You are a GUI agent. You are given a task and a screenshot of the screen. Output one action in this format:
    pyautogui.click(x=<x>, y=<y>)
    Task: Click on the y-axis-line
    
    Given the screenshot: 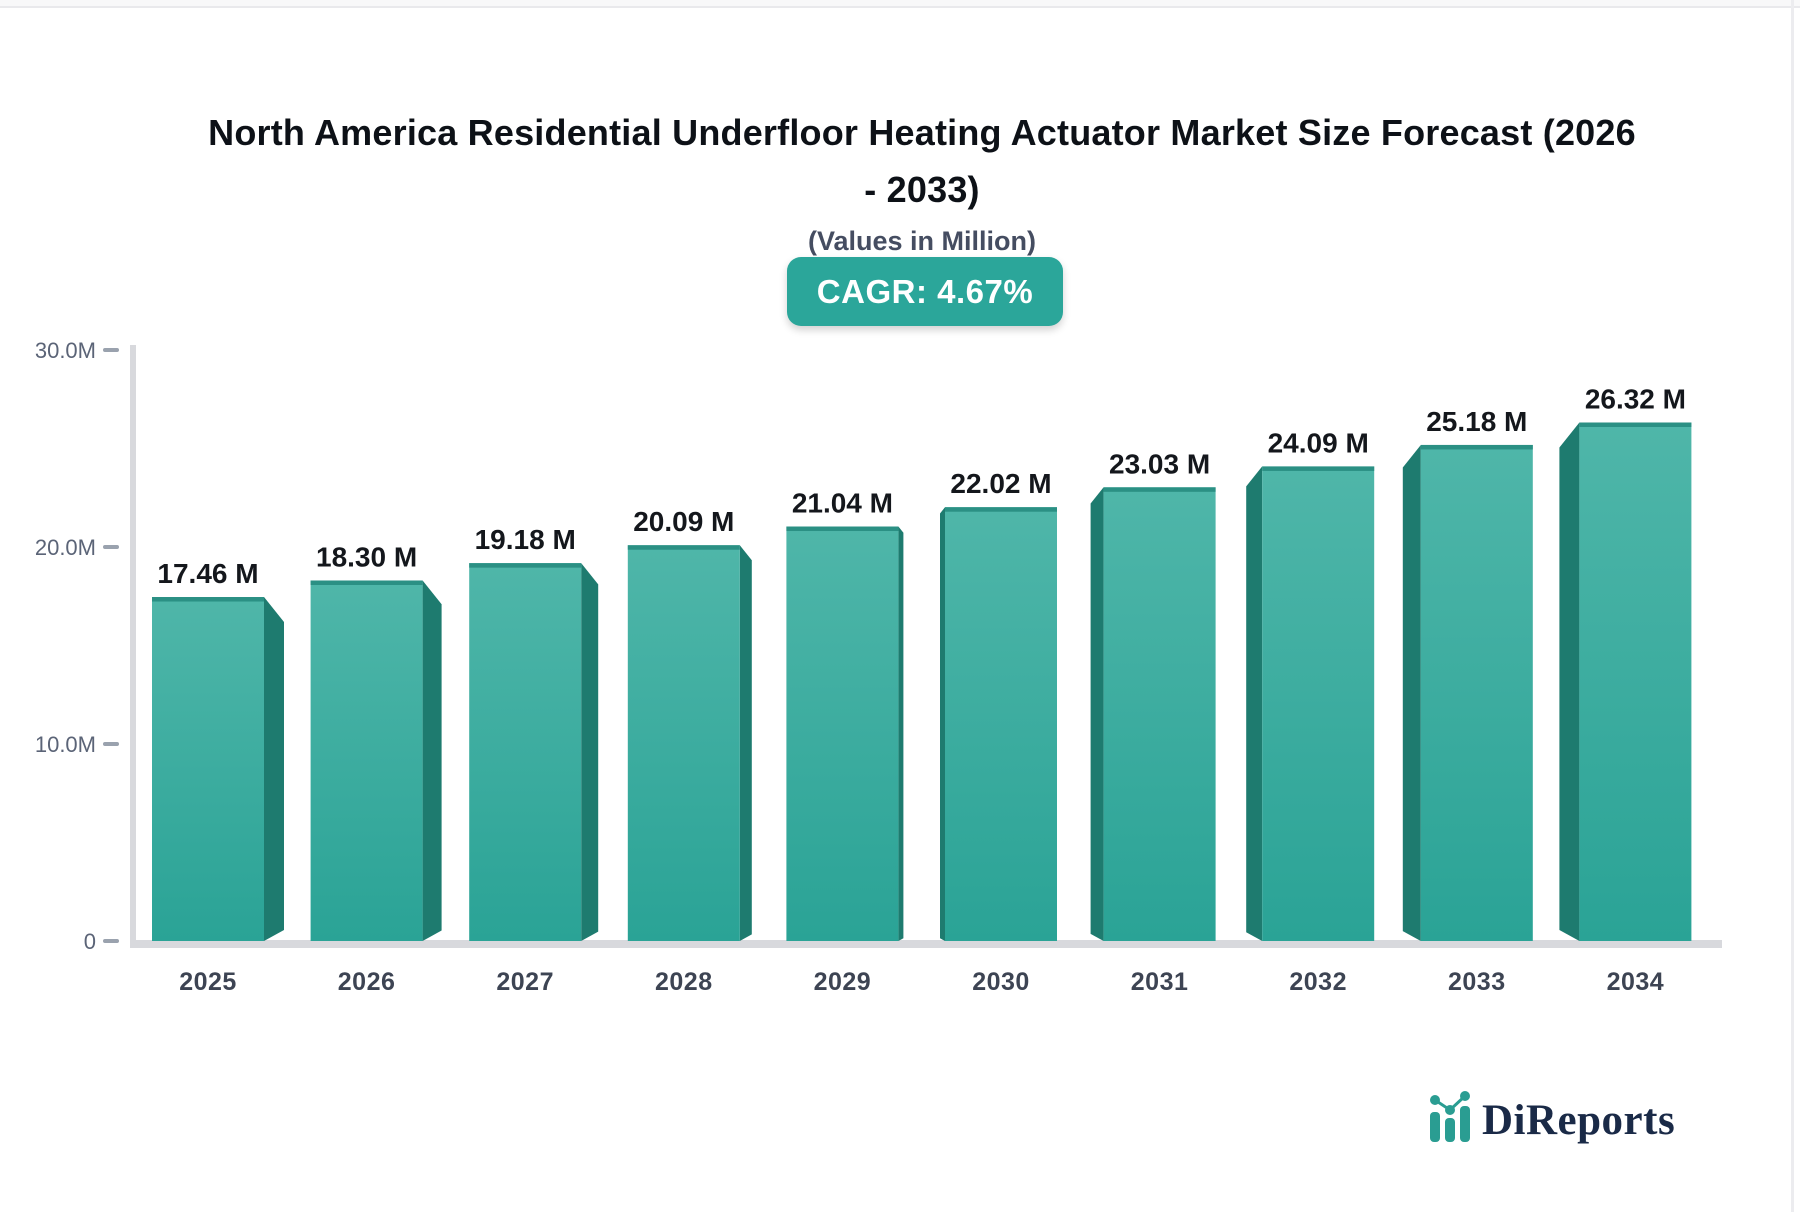 What is the action you would take?
    pyautogui.click(x=133, y=646)
    